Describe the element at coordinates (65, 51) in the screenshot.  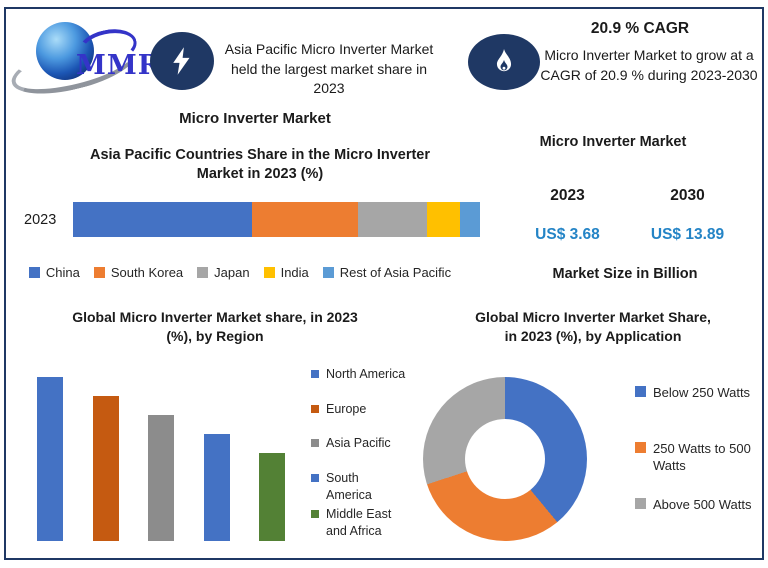
I see `globe-icon` at that location.